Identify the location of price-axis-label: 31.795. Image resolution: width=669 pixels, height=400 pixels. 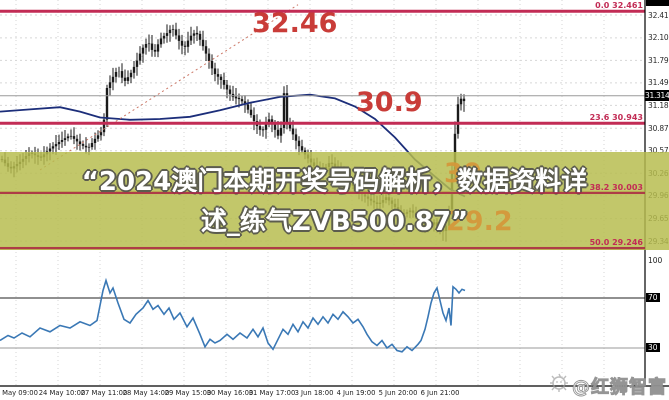
(658, 60).